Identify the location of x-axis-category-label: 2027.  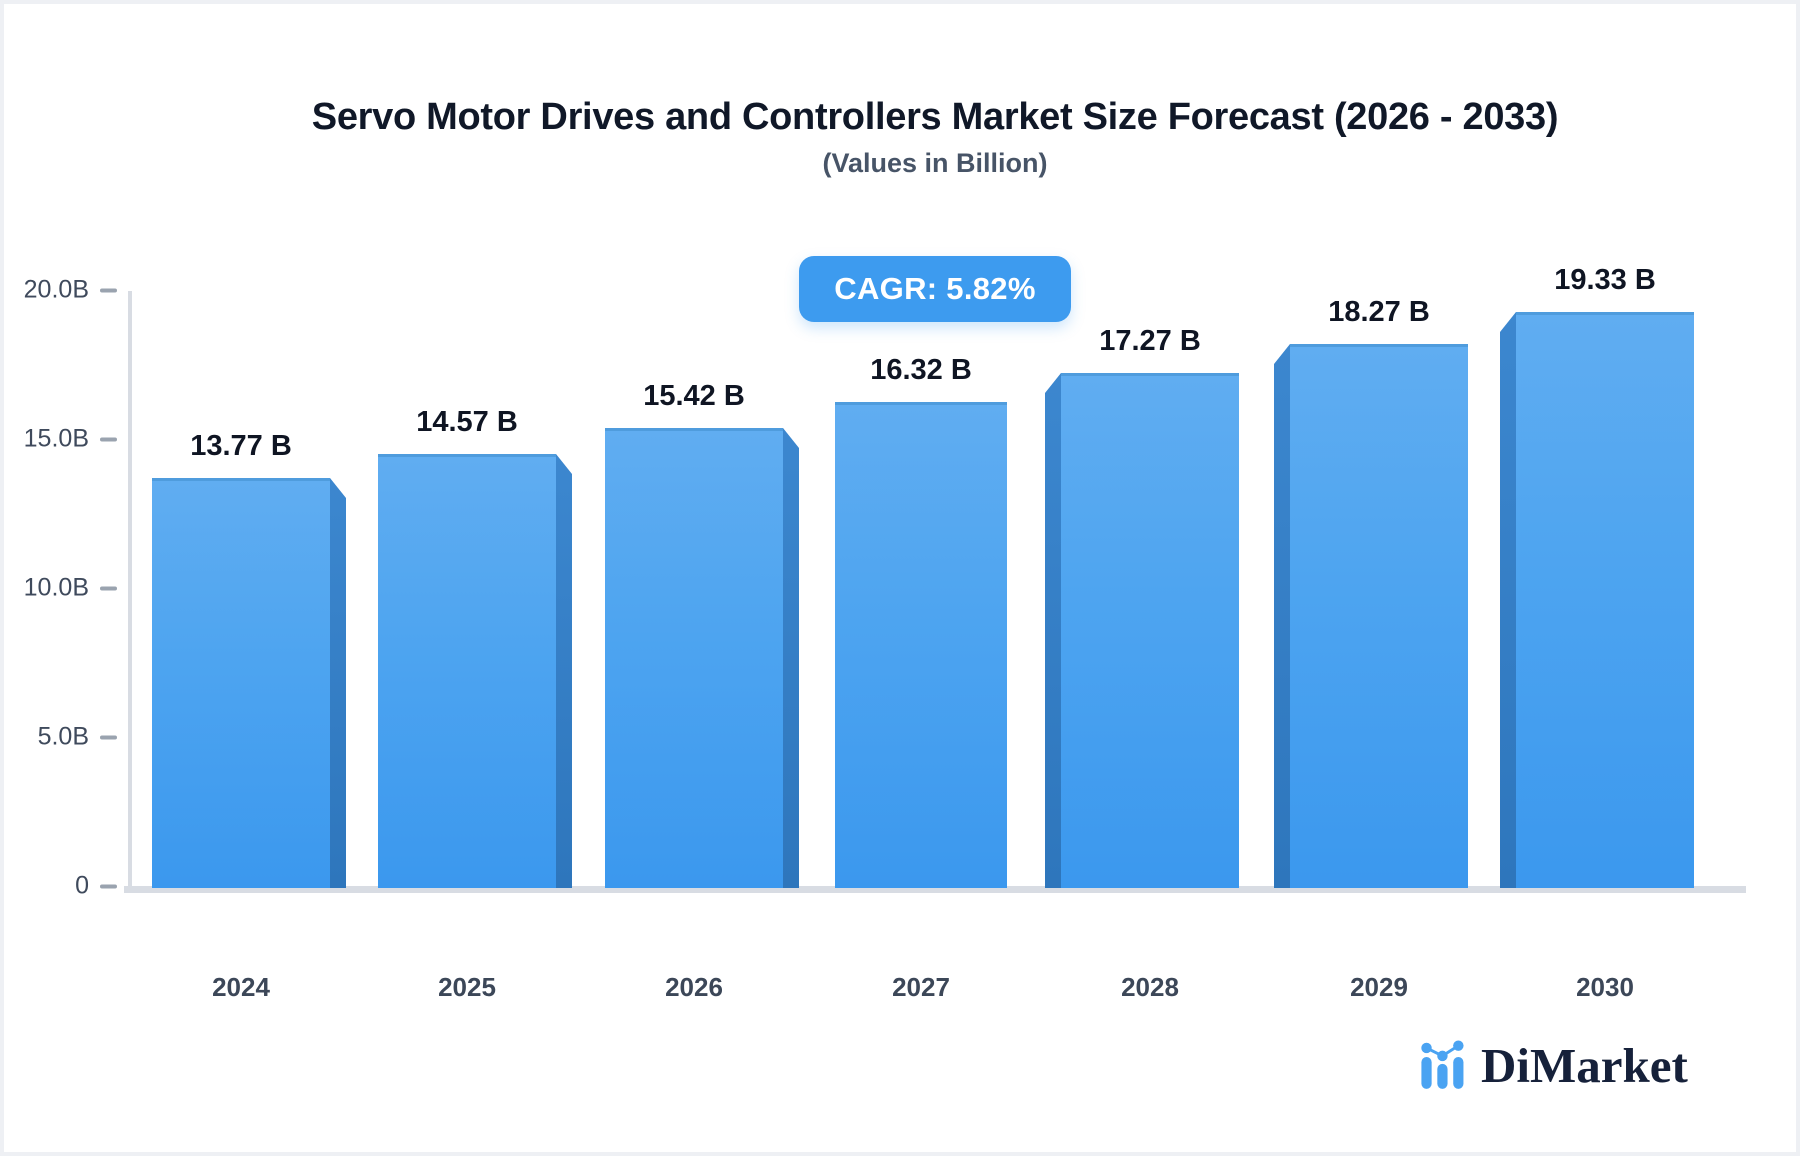
(921, 987).